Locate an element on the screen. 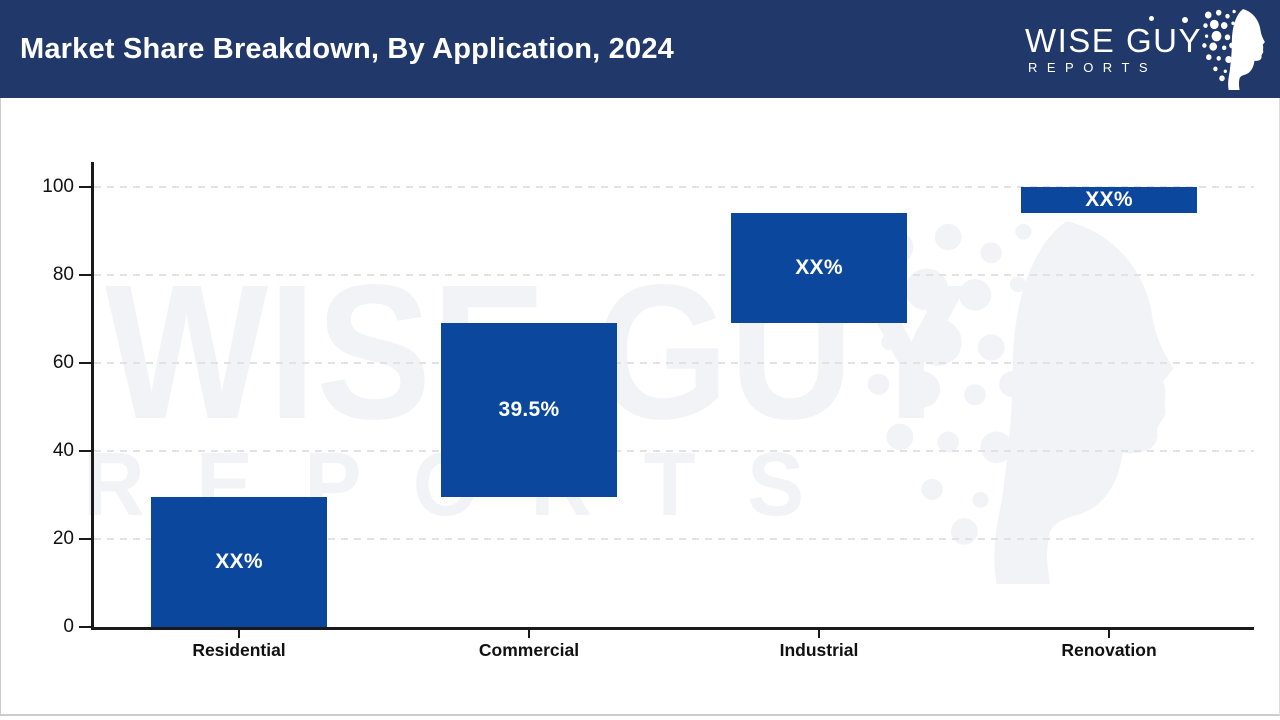 This screenshot has width=1280, height=720. bar-renovation: XX% is located at coordinates (1109, 200).